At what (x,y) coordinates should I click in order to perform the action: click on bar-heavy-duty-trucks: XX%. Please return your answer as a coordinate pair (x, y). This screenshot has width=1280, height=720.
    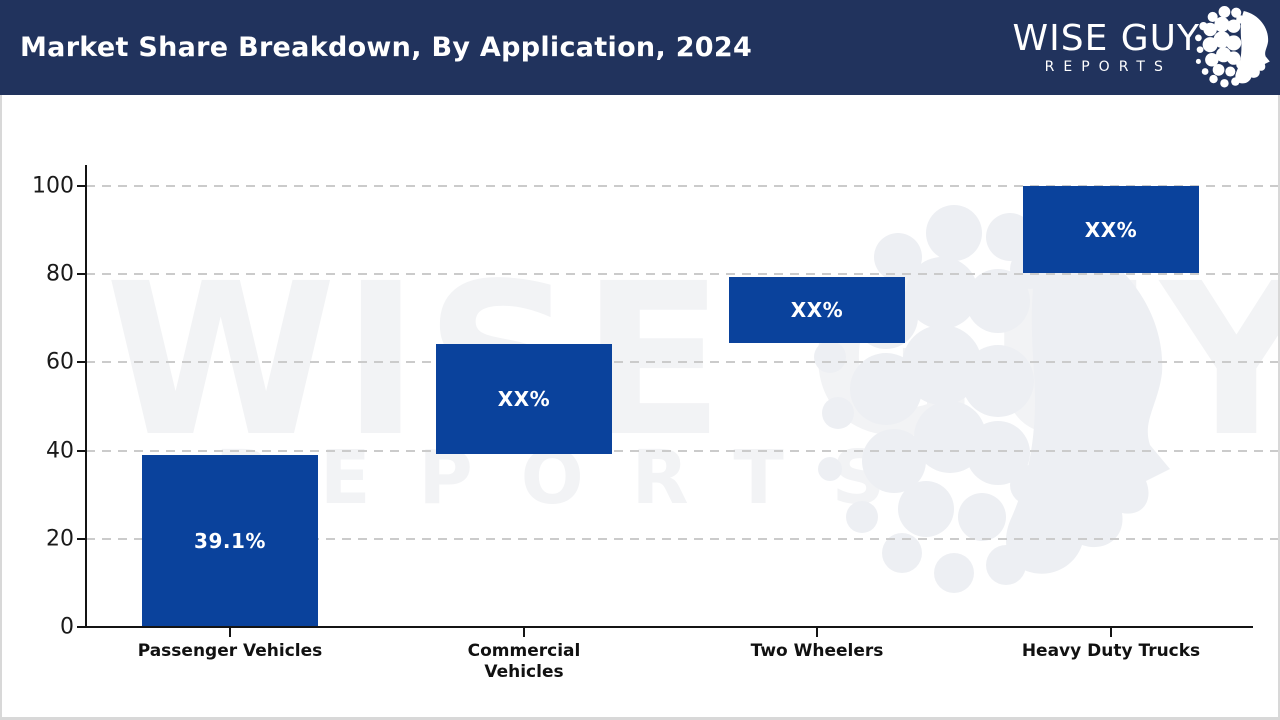
    Looking at the image, I should click on (1111, 230).